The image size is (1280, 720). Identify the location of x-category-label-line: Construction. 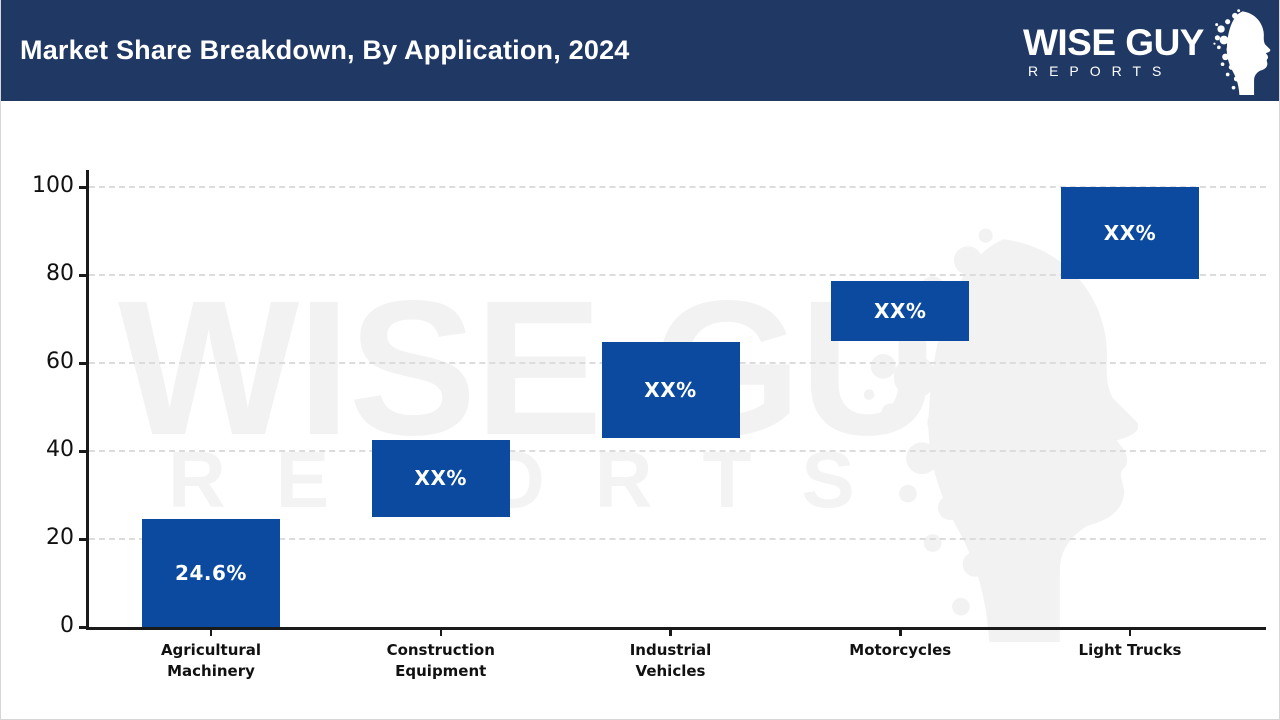
(440, 650).